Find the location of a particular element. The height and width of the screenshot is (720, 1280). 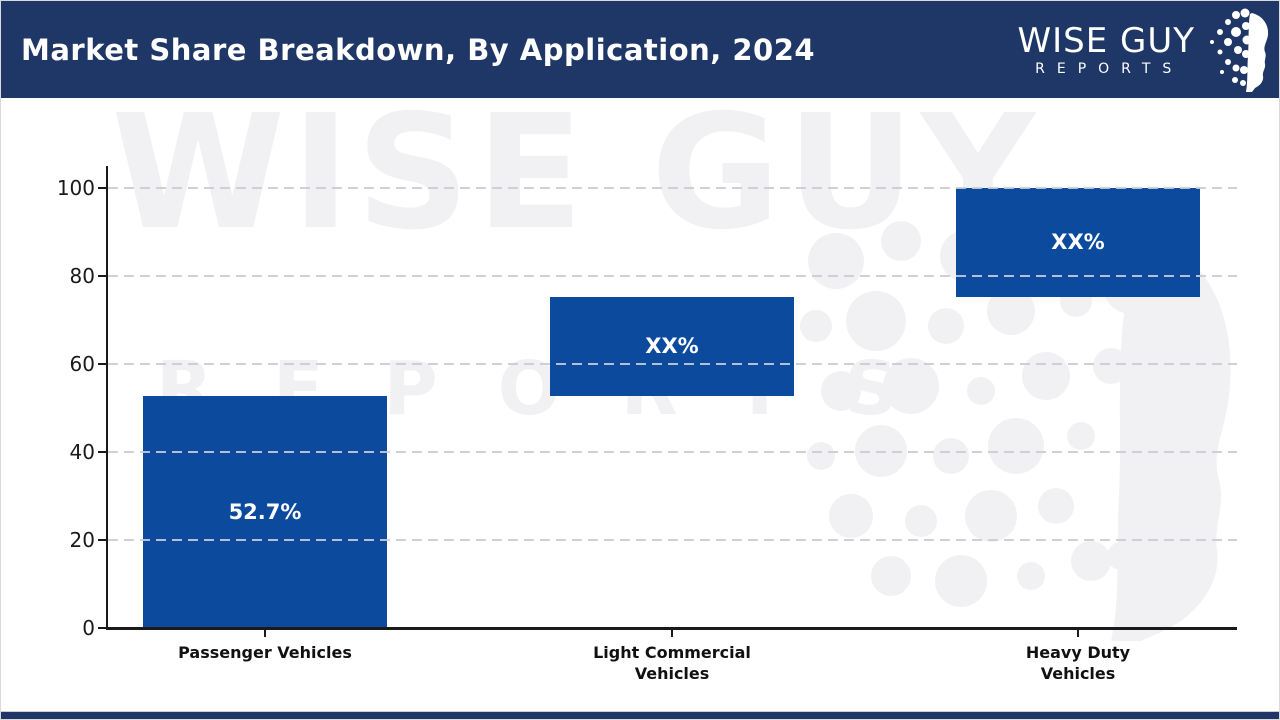

y-tick-label: 20 is located at coordinates (82, 540).